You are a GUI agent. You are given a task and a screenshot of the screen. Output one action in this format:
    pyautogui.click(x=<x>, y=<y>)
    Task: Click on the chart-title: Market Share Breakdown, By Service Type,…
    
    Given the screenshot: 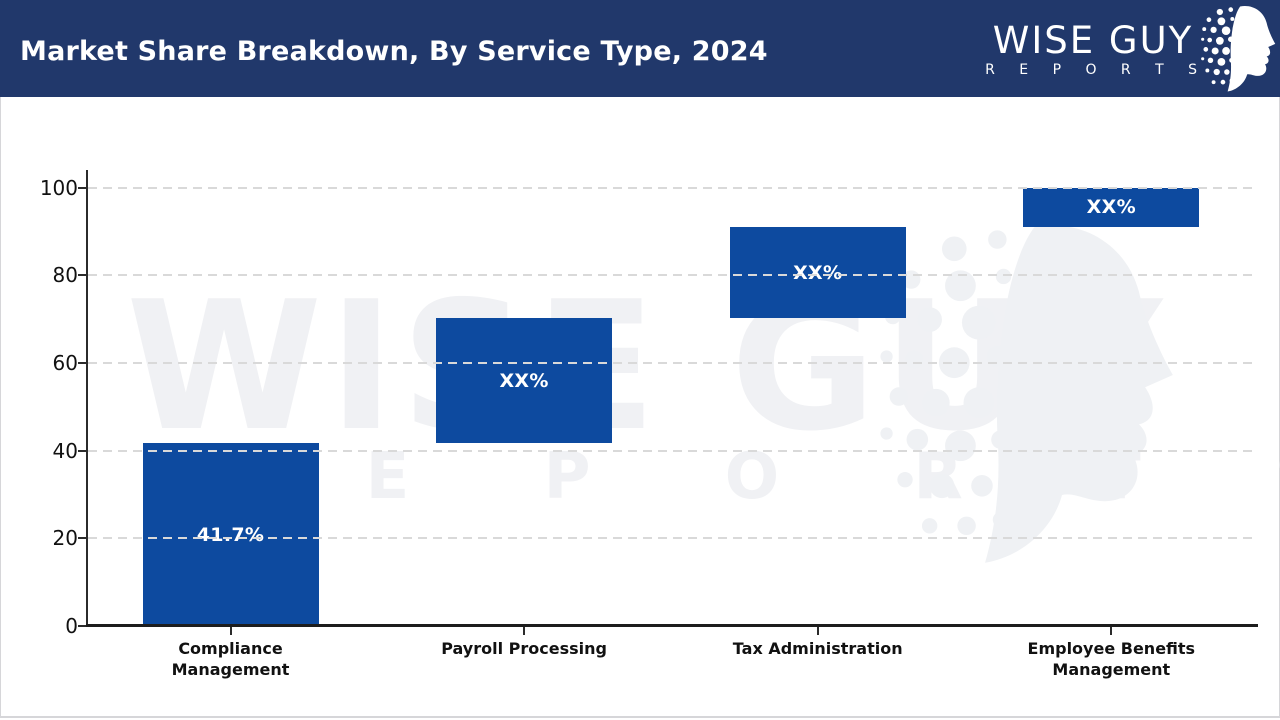 What is the action you would take?
    pyautogui.click(x=394, y=51)
    